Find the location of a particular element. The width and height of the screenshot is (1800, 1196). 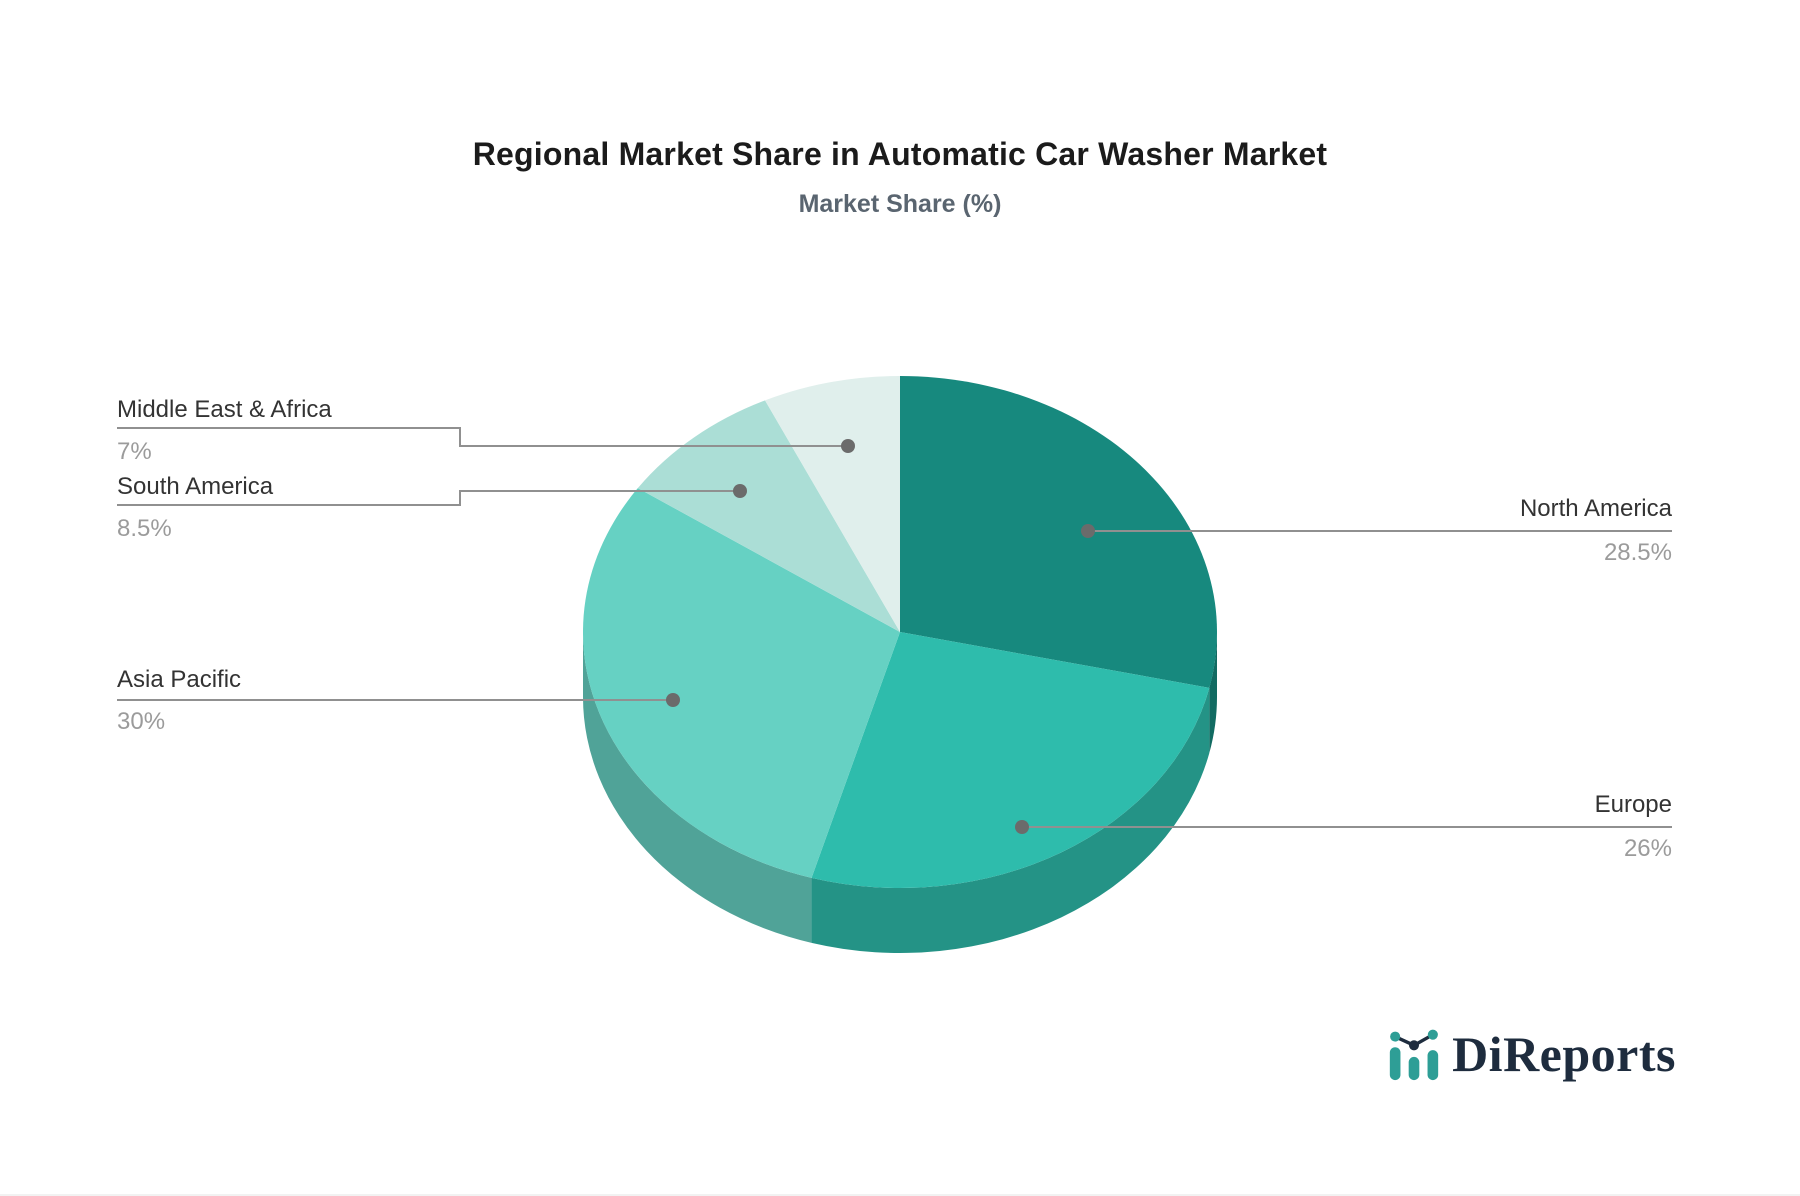

slice-label-middle-east-africa: Middle East & Africa is located at coordinates (224, 409).